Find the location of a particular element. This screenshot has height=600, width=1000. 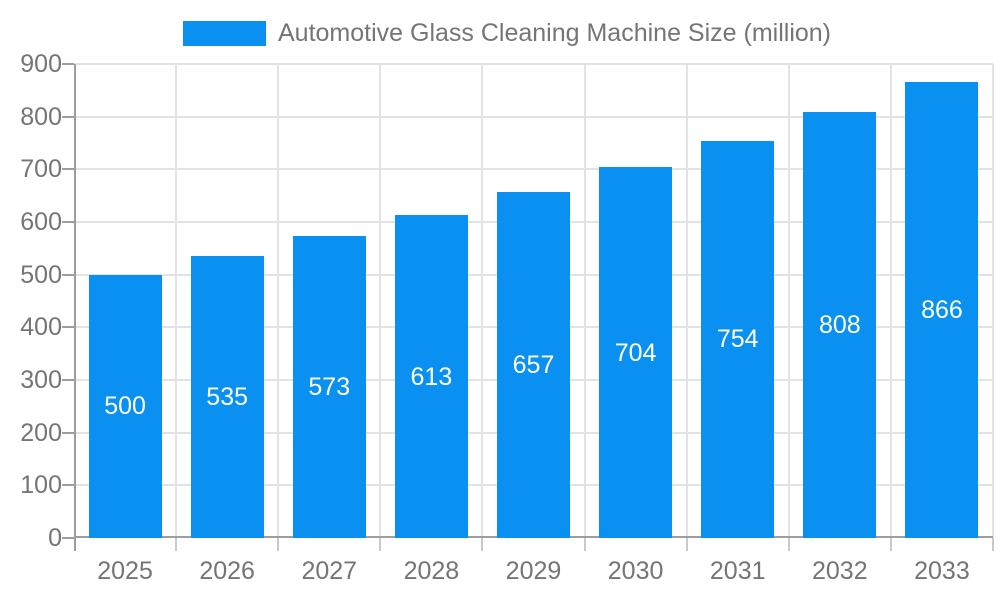

bar-2029 is located at coordinates (533, 364).